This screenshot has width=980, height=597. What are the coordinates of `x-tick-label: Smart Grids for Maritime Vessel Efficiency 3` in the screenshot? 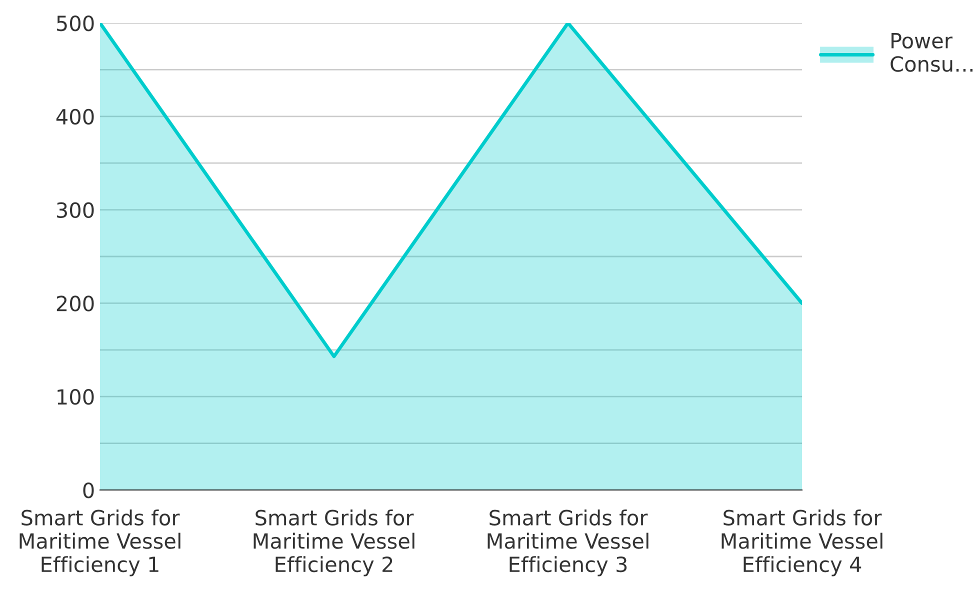 It's located at (568, 542).